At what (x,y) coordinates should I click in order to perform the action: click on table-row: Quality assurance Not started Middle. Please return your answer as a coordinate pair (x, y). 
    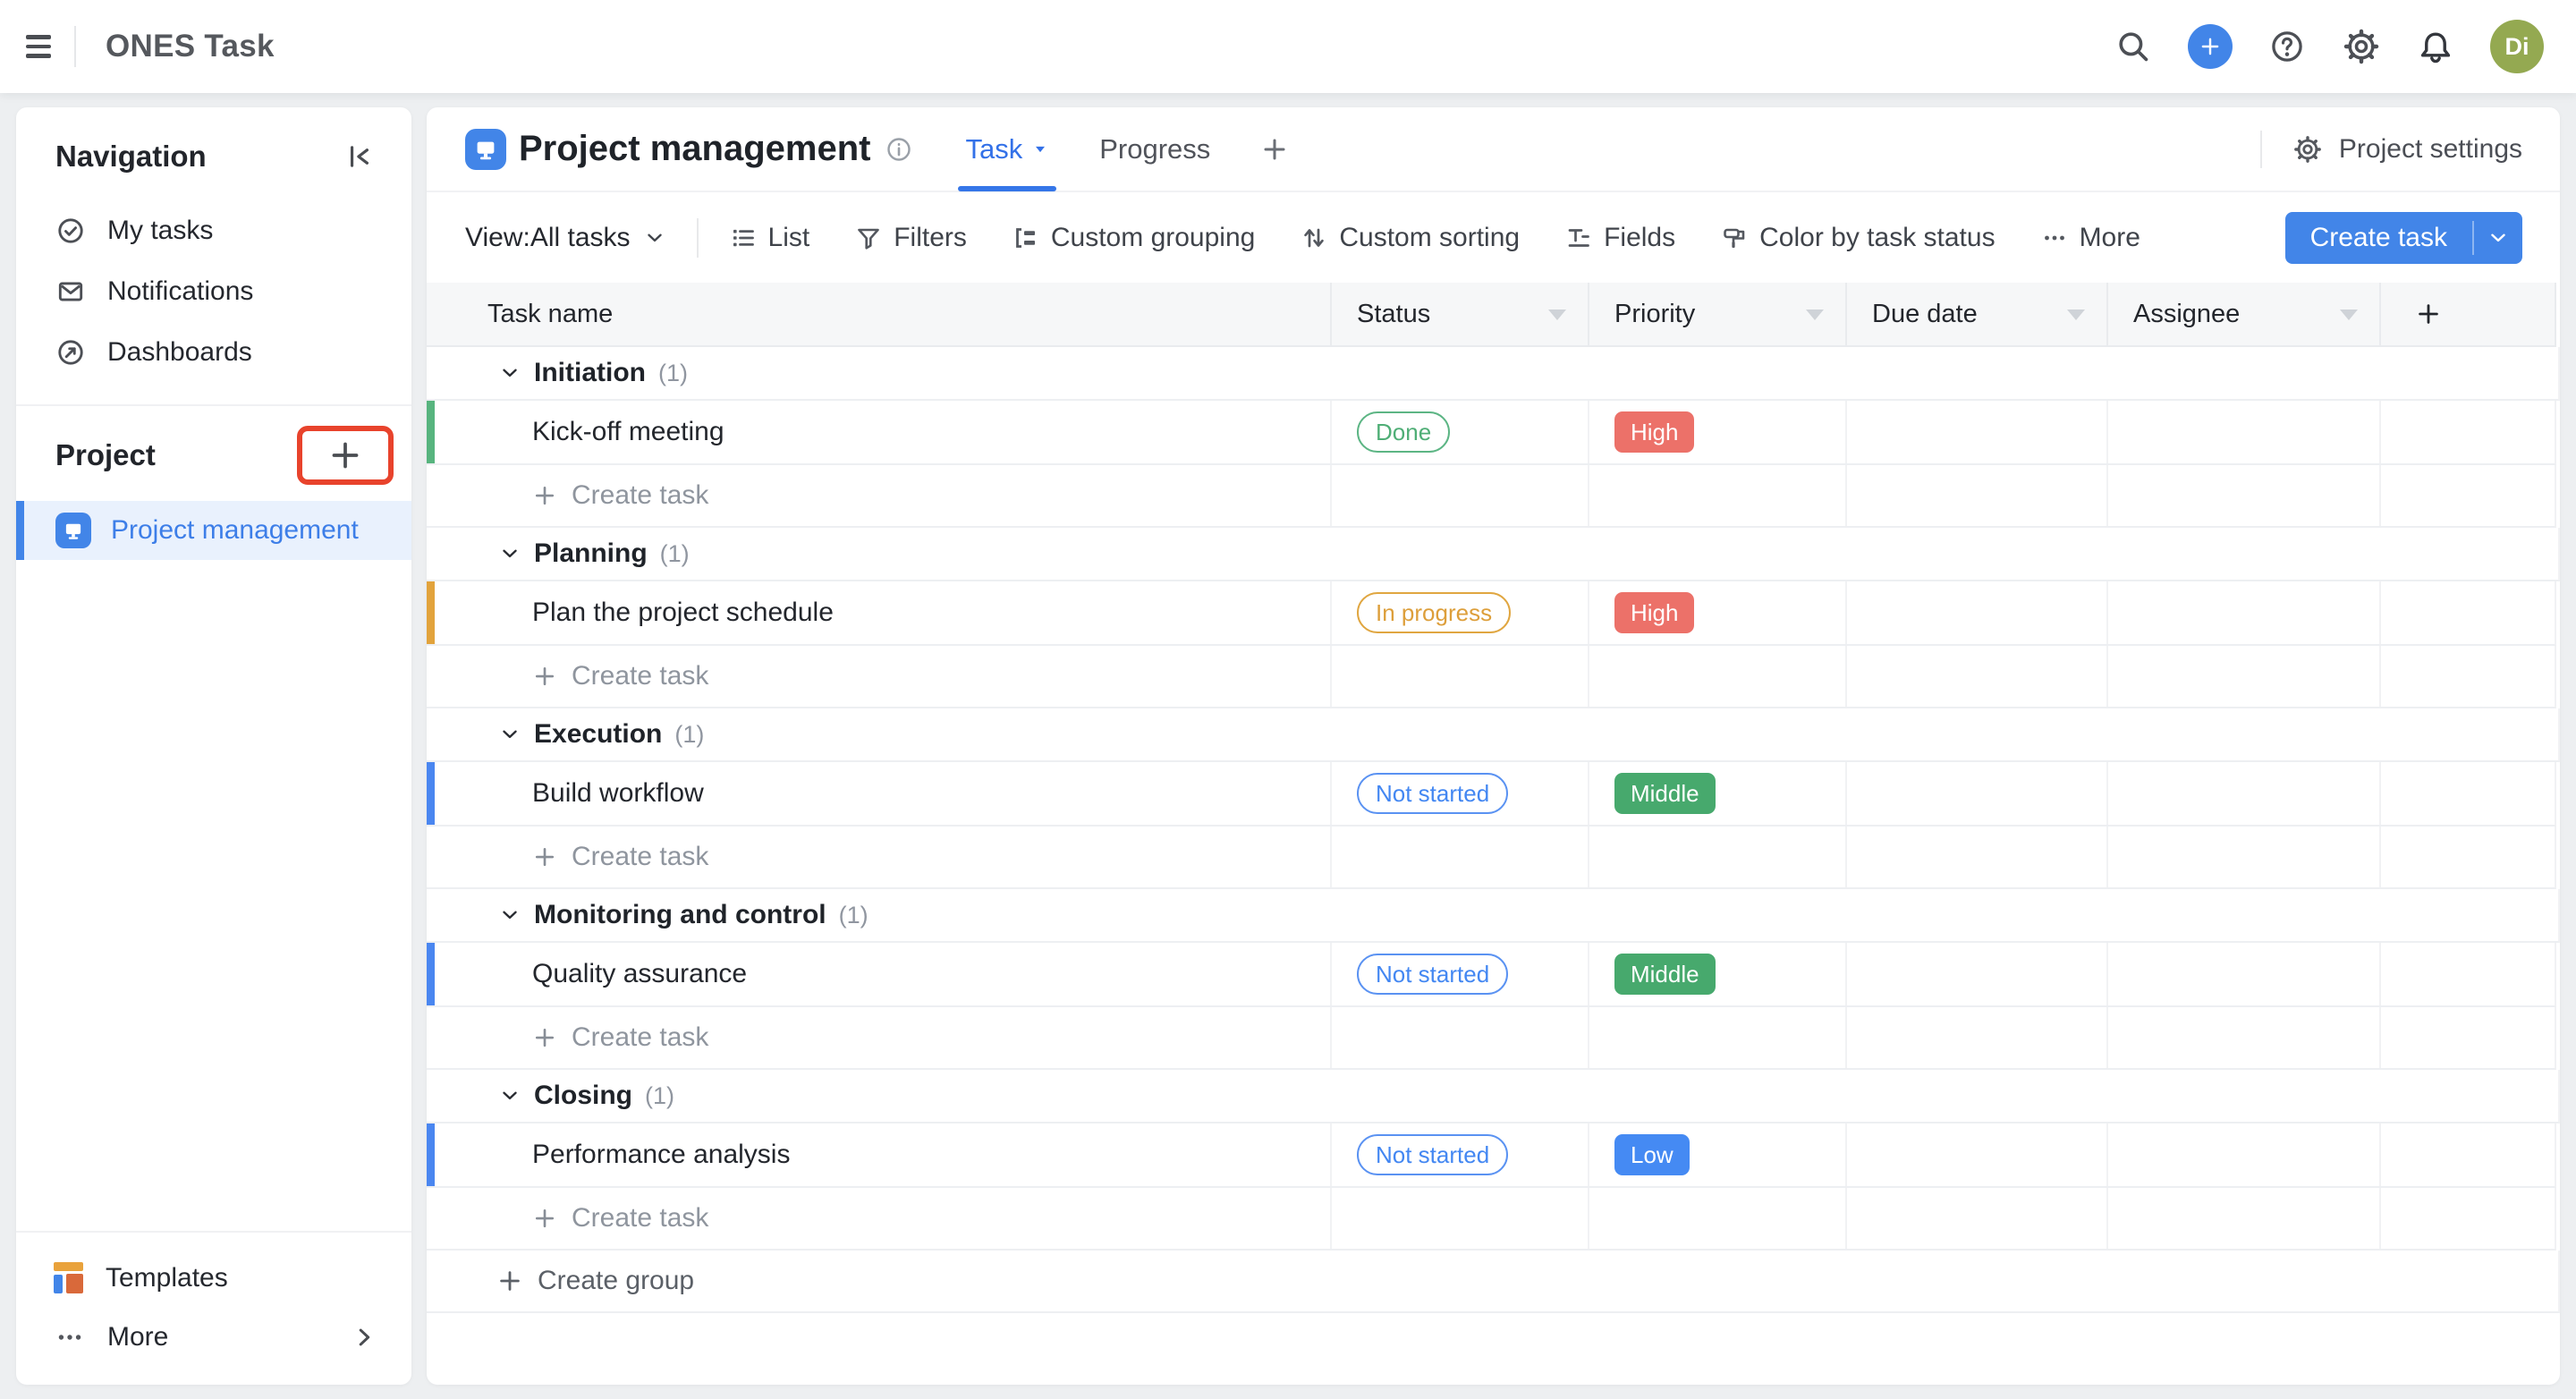
    Looking at the image, I should click on (1491, 975).